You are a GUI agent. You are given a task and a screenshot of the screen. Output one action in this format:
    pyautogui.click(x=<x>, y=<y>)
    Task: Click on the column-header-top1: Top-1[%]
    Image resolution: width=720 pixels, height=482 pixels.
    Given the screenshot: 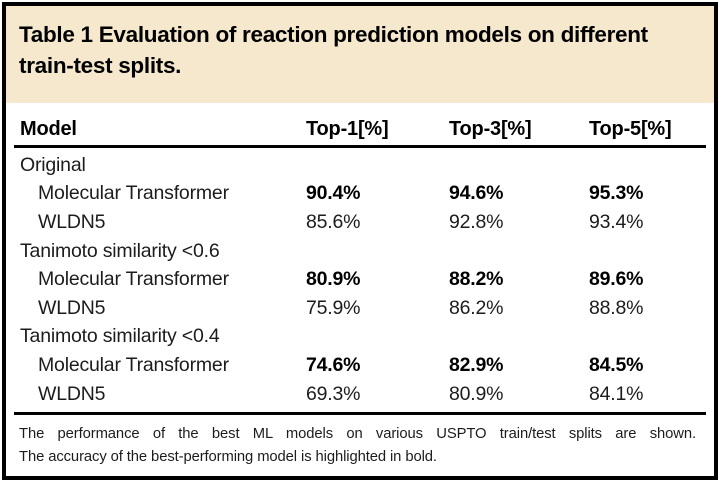 What is the action you would take?
    pyautogui.click(x=347, y=129)
    